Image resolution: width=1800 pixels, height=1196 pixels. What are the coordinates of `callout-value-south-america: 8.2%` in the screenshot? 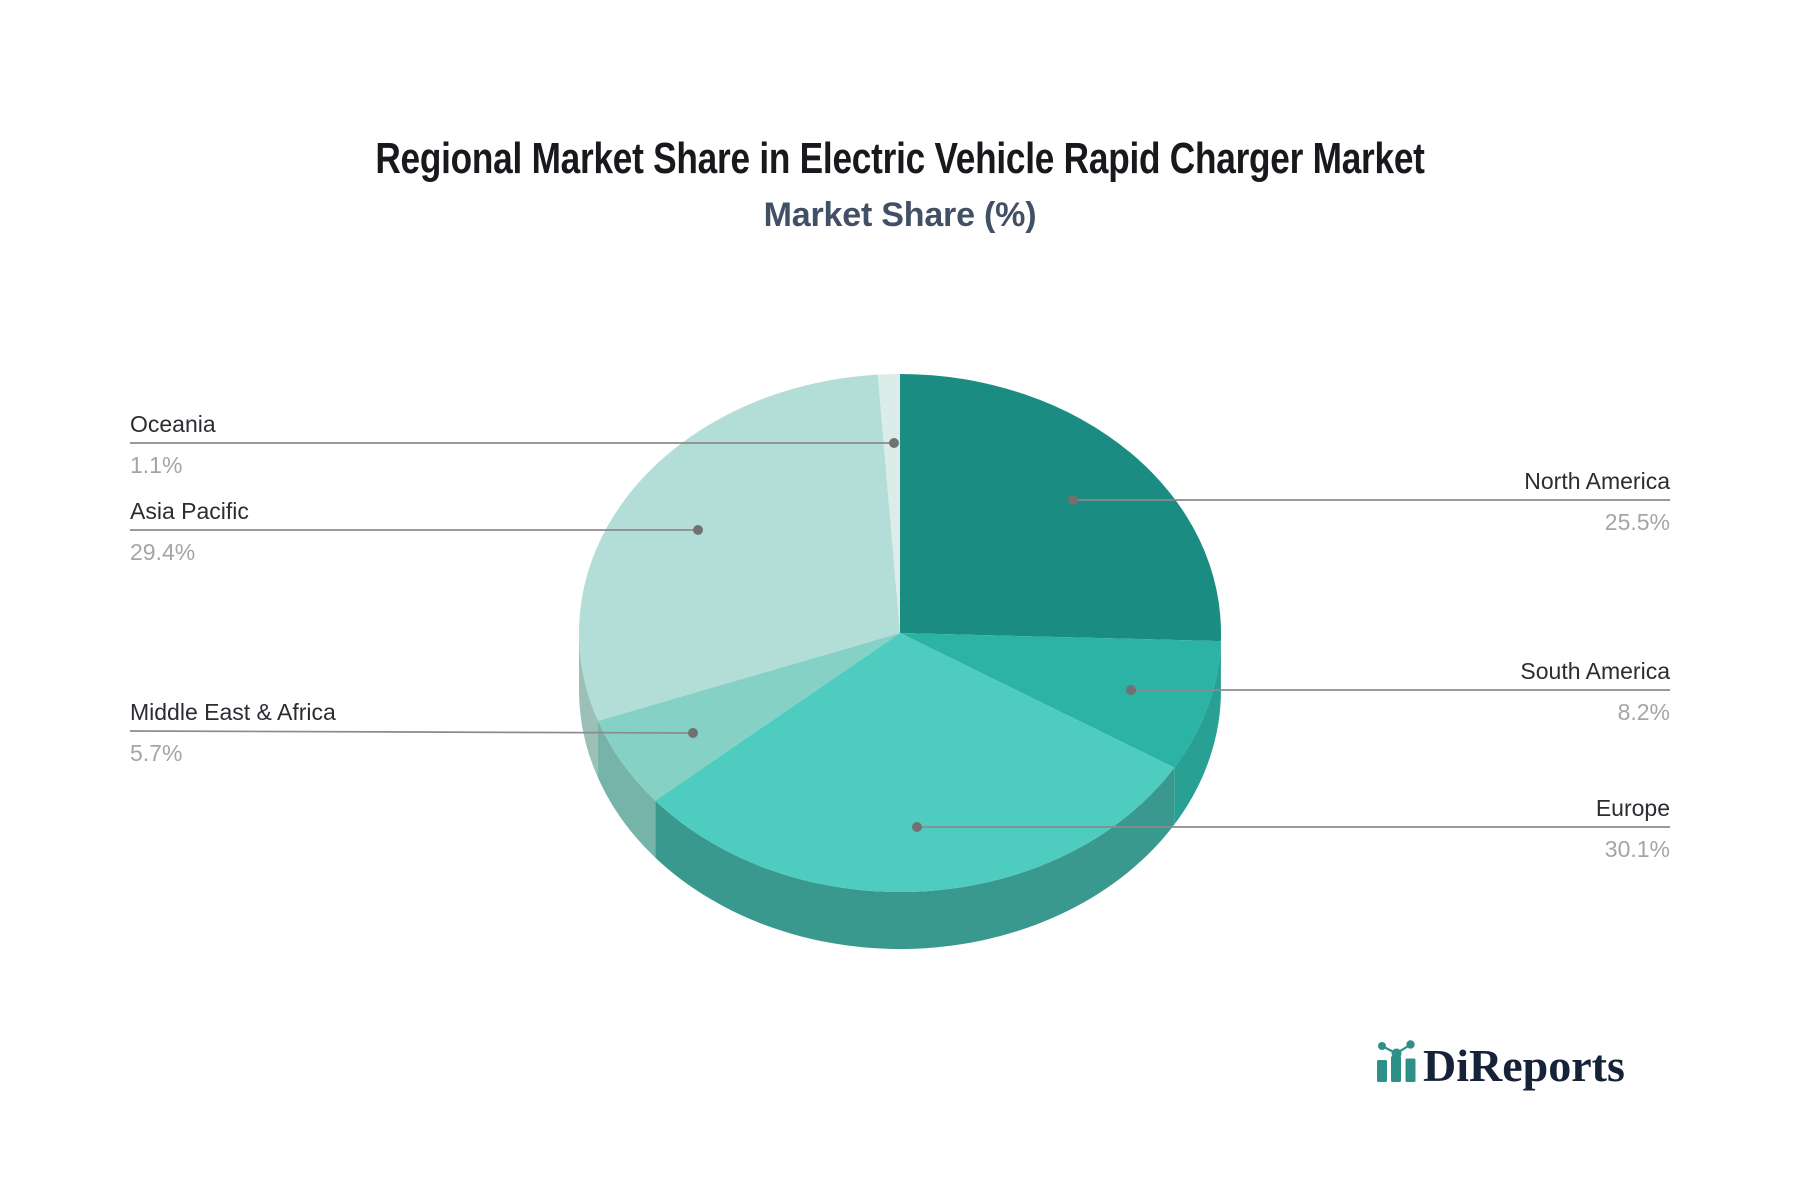 It's located at (1643, 712).